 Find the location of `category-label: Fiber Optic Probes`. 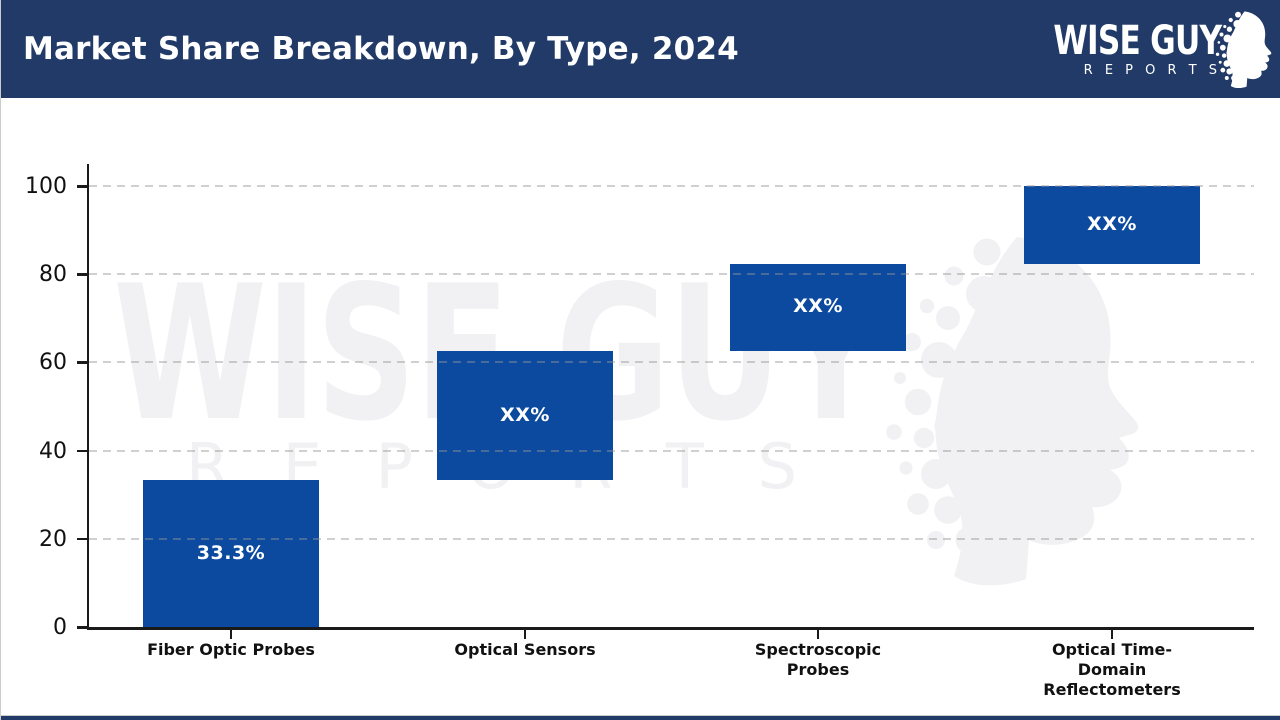

category-label: Fiber Optic Probes is located at coordinates (231, 649).